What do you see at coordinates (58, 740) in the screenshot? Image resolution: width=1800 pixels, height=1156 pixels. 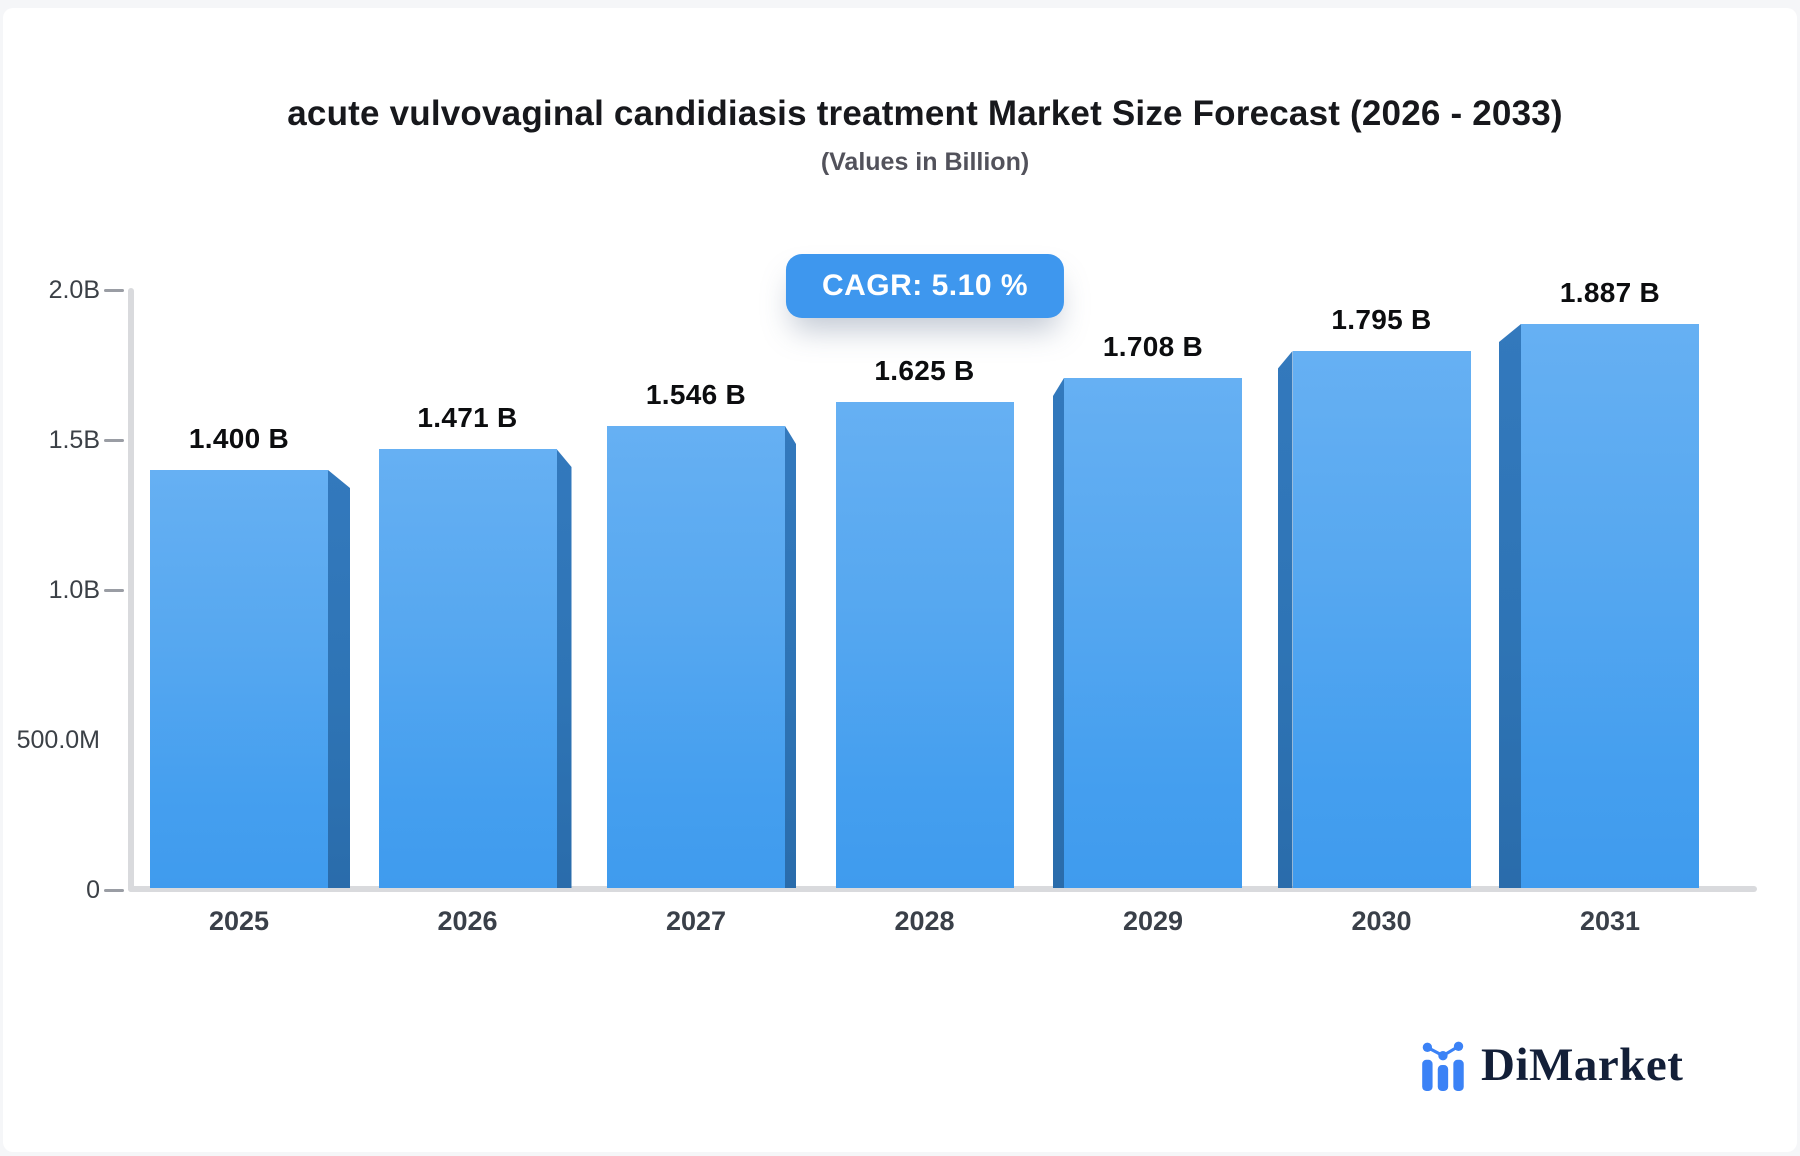 I see `y-tick-label: 500.0M` at bounding box center [58, 740].